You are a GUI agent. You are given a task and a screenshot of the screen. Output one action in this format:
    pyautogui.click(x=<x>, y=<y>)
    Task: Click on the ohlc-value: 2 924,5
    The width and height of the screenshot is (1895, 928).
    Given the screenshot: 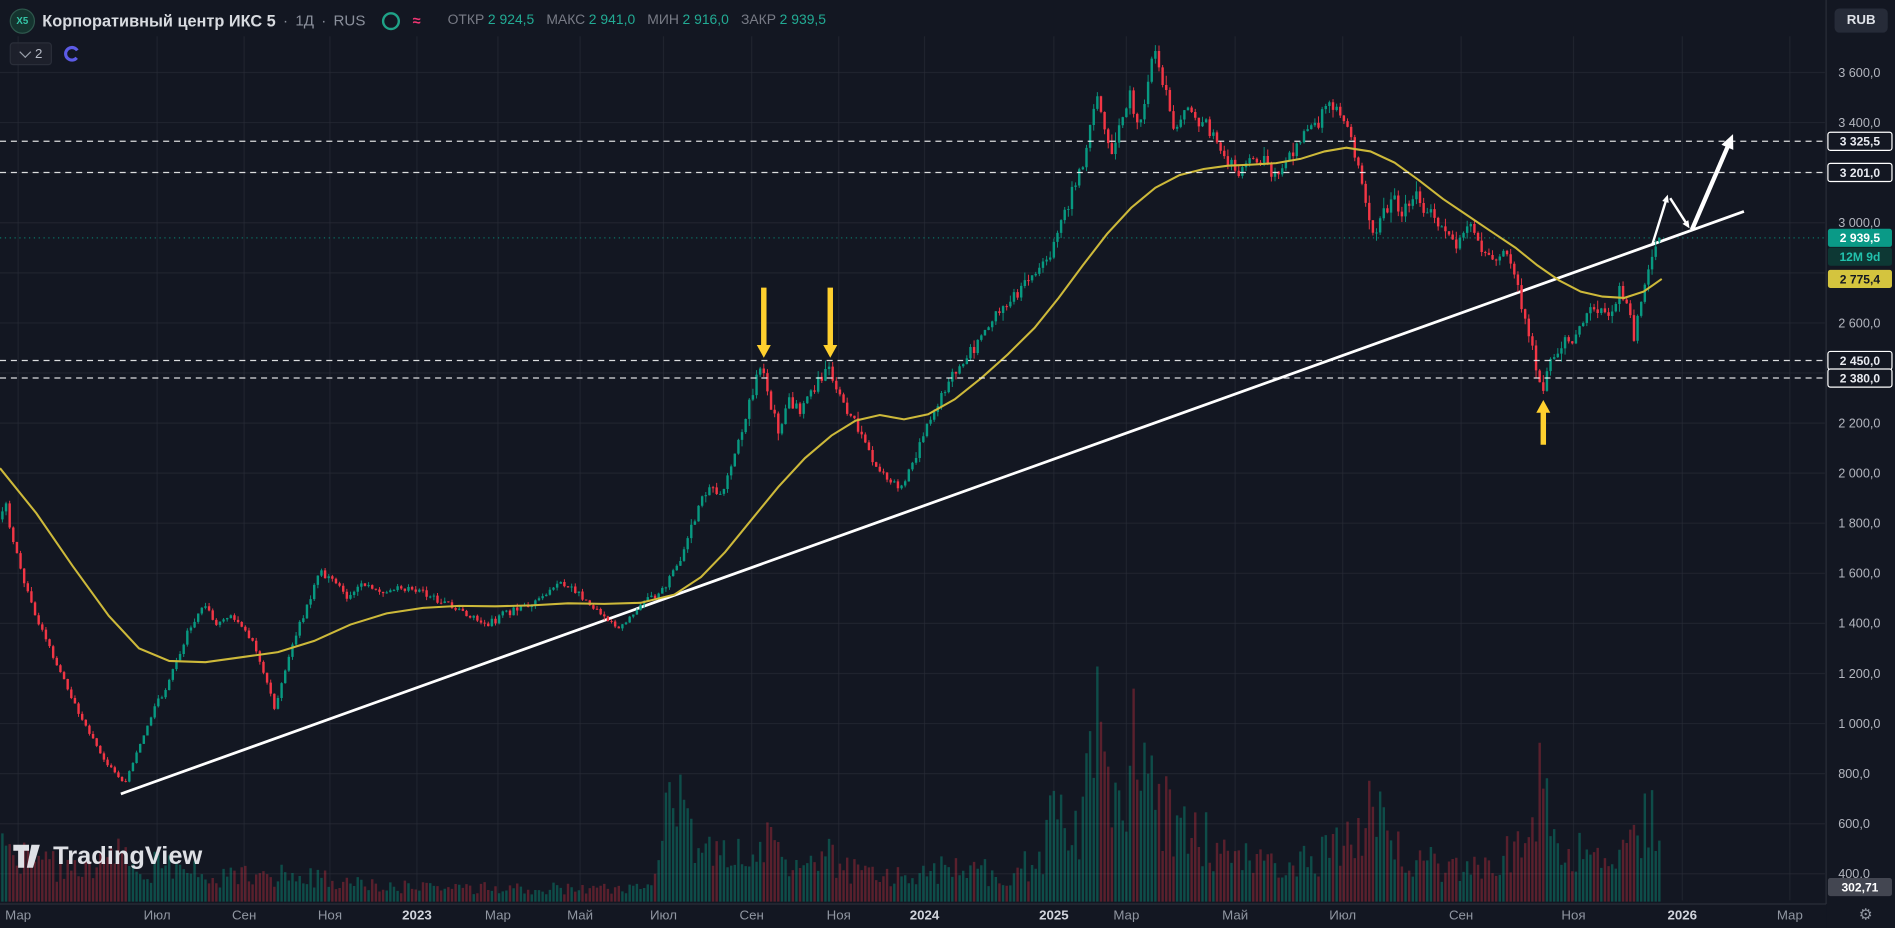 What is the action you would take?
    pyautogui.click(x=511, y=20)
    